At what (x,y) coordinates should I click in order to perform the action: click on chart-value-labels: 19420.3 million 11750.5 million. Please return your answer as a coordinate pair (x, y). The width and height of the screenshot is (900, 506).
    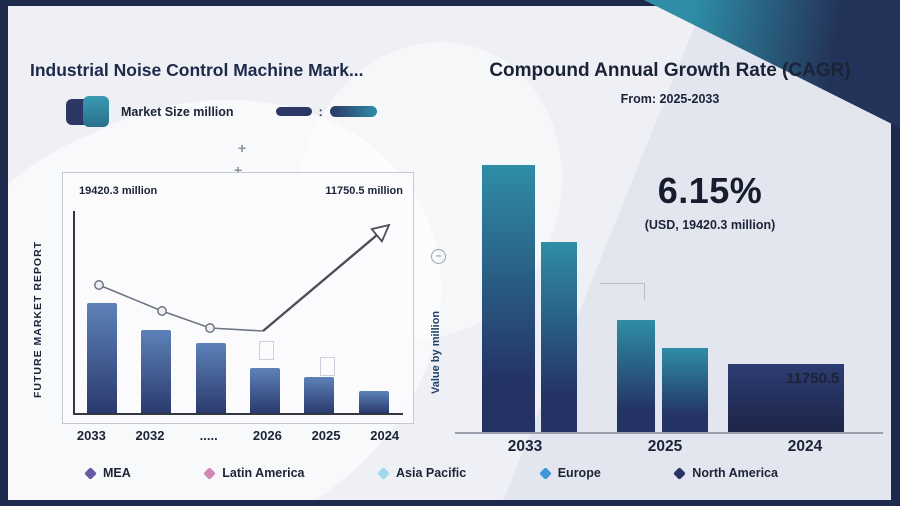
    Looking at the image, I should click on (241, 191).